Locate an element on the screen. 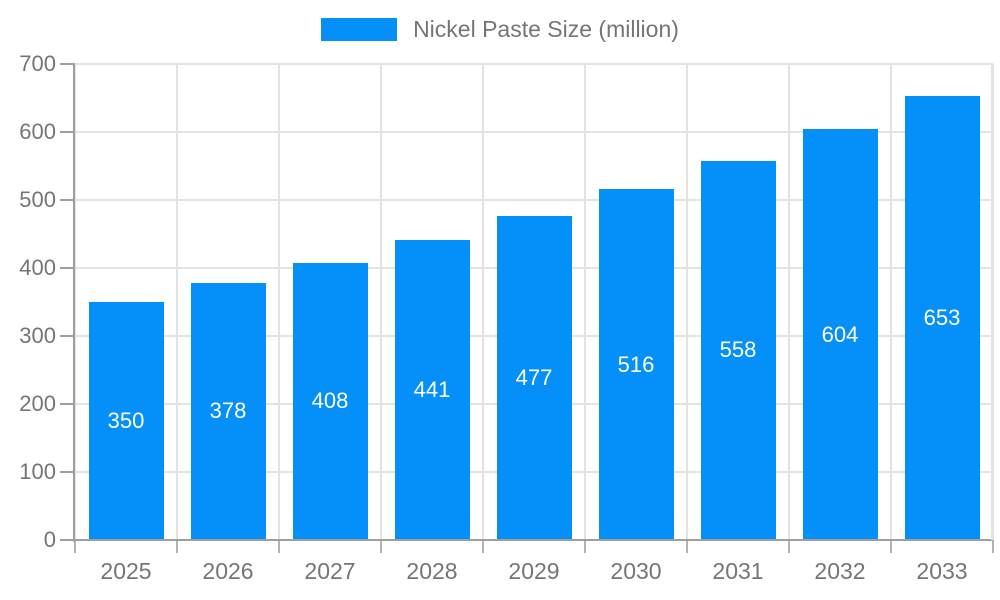 The image size is (1000, 600). y-axis-tick-label: 0 is located at coordinates (49, 539).